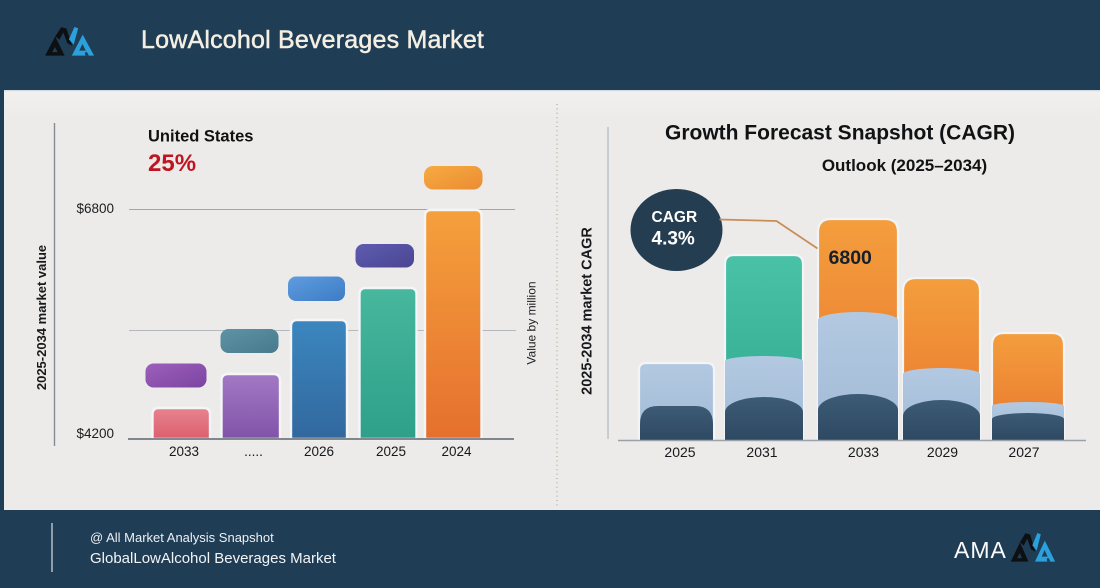  I want to click on svg-text: $4200, so click(95, 433).